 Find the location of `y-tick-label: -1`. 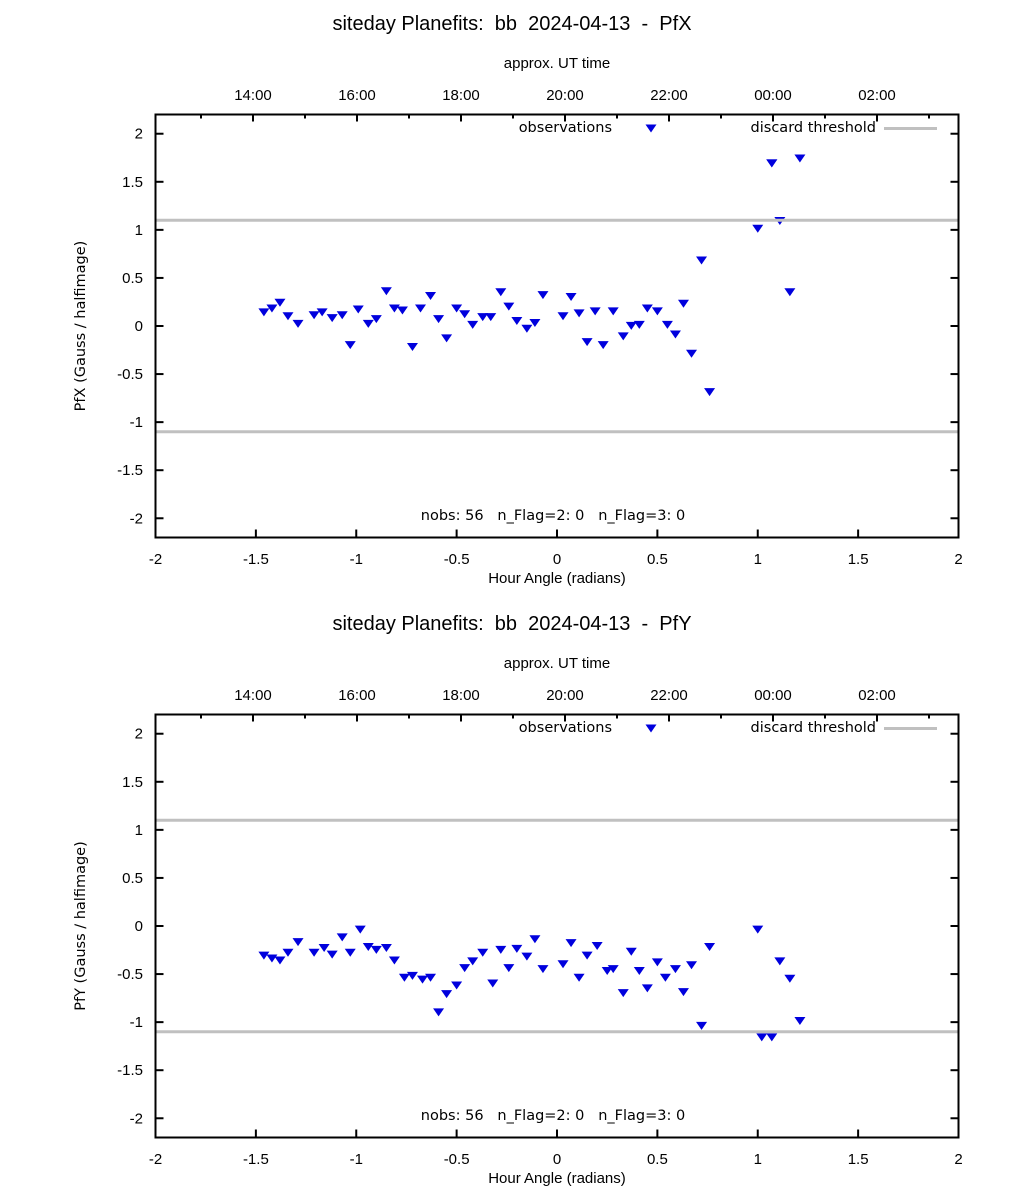

y-tick-label: -1 is located at coordinates (136, 1022).